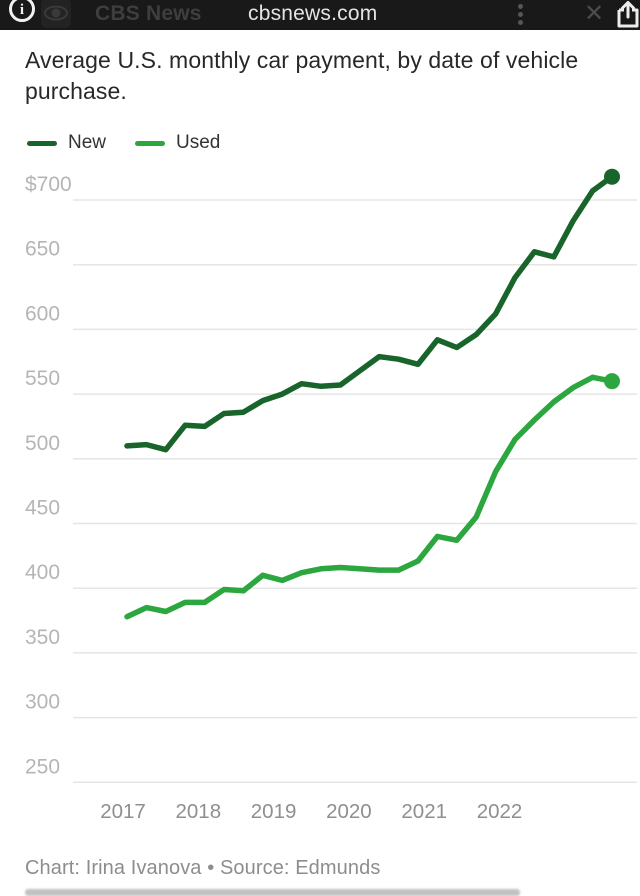 The height and width of the screenshot is (896, 640). What do you see at coordinates (42, 637) in the screenshot?
I see `svg-text: 350` at bounding box center [42, 637].